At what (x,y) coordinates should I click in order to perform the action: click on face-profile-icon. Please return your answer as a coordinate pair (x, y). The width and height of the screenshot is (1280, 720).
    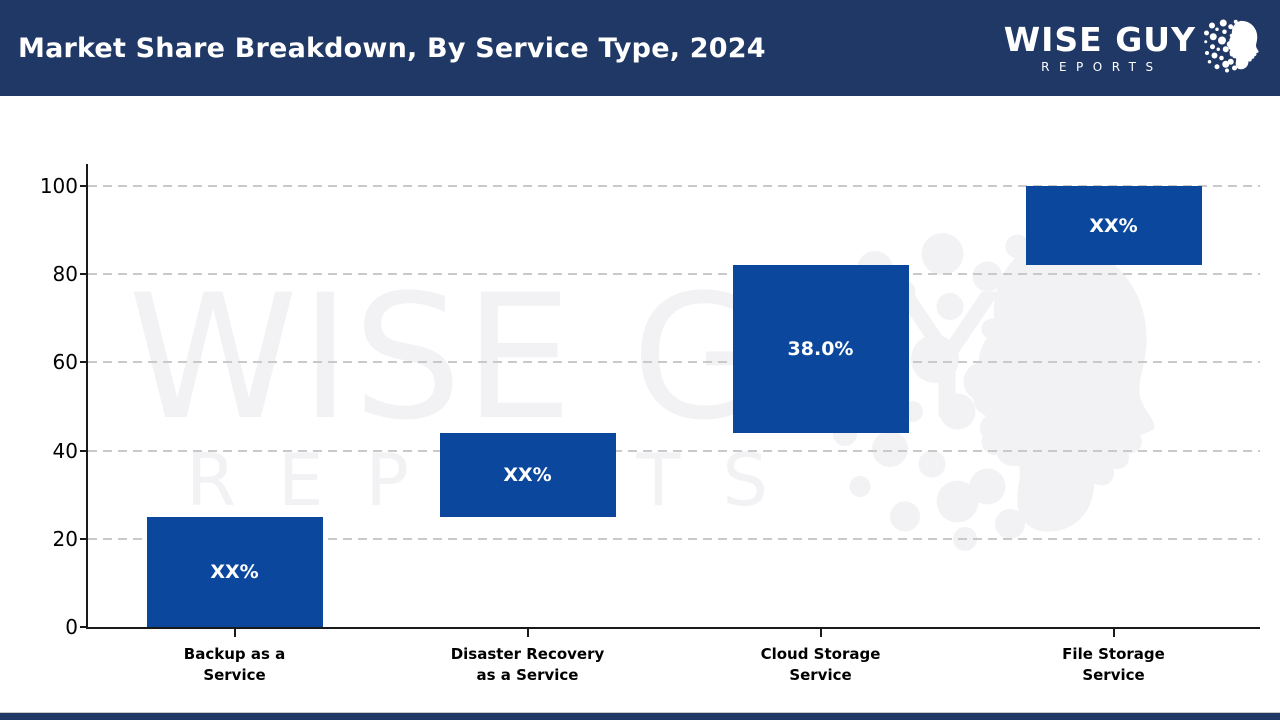
    Looking at the image, I should click on (1232, 48).